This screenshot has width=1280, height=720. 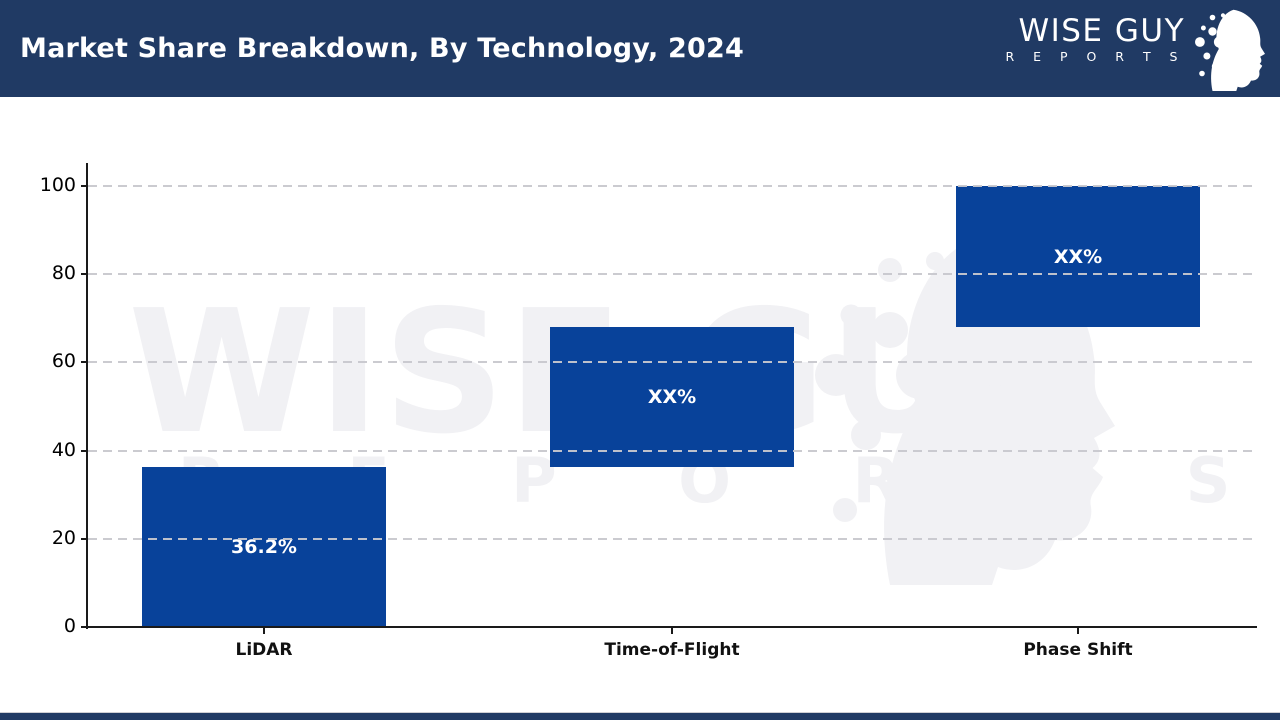 I want to click on bar-lidar: 36.2%, so click(x=264, y=547).